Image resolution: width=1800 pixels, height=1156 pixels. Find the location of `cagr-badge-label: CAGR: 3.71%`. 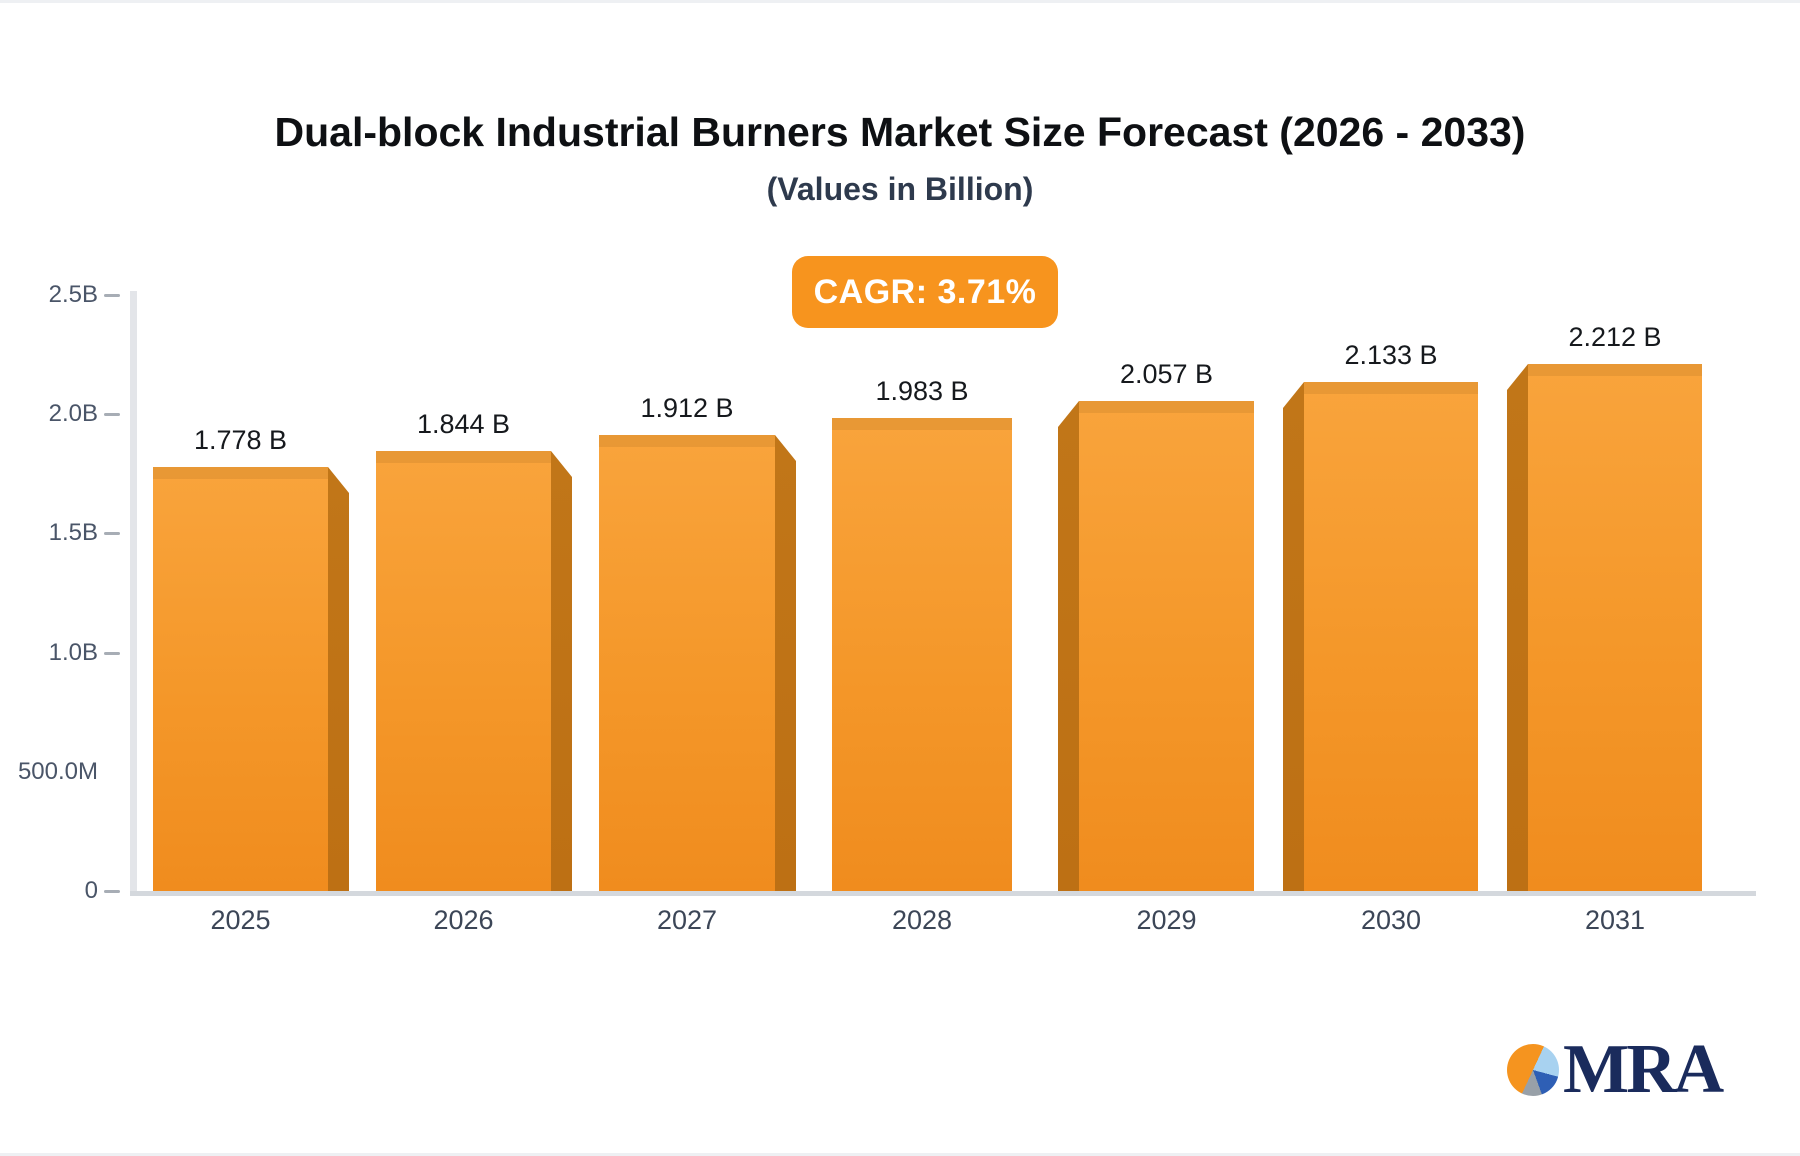

cagr-badge-label: CAGR: 3.71% is located at coordinates (925, 291).